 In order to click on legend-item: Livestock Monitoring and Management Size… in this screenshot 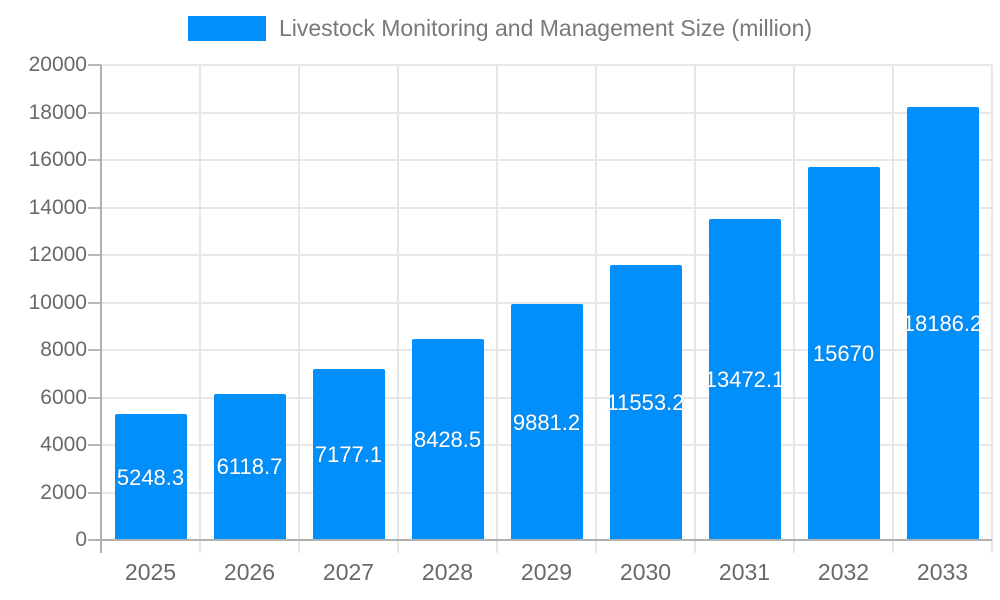, I will do `click(500, 28)`.